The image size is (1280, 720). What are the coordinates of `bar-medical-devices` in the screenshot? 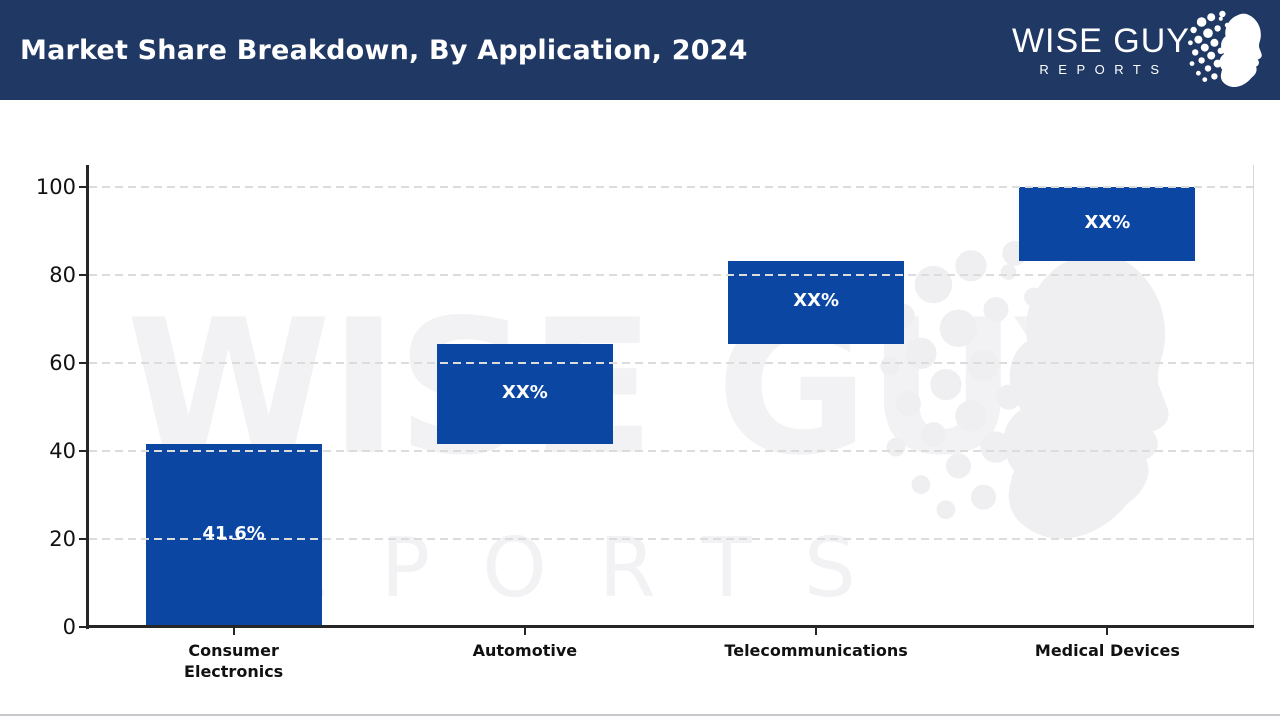 It's located at (1107, 224).